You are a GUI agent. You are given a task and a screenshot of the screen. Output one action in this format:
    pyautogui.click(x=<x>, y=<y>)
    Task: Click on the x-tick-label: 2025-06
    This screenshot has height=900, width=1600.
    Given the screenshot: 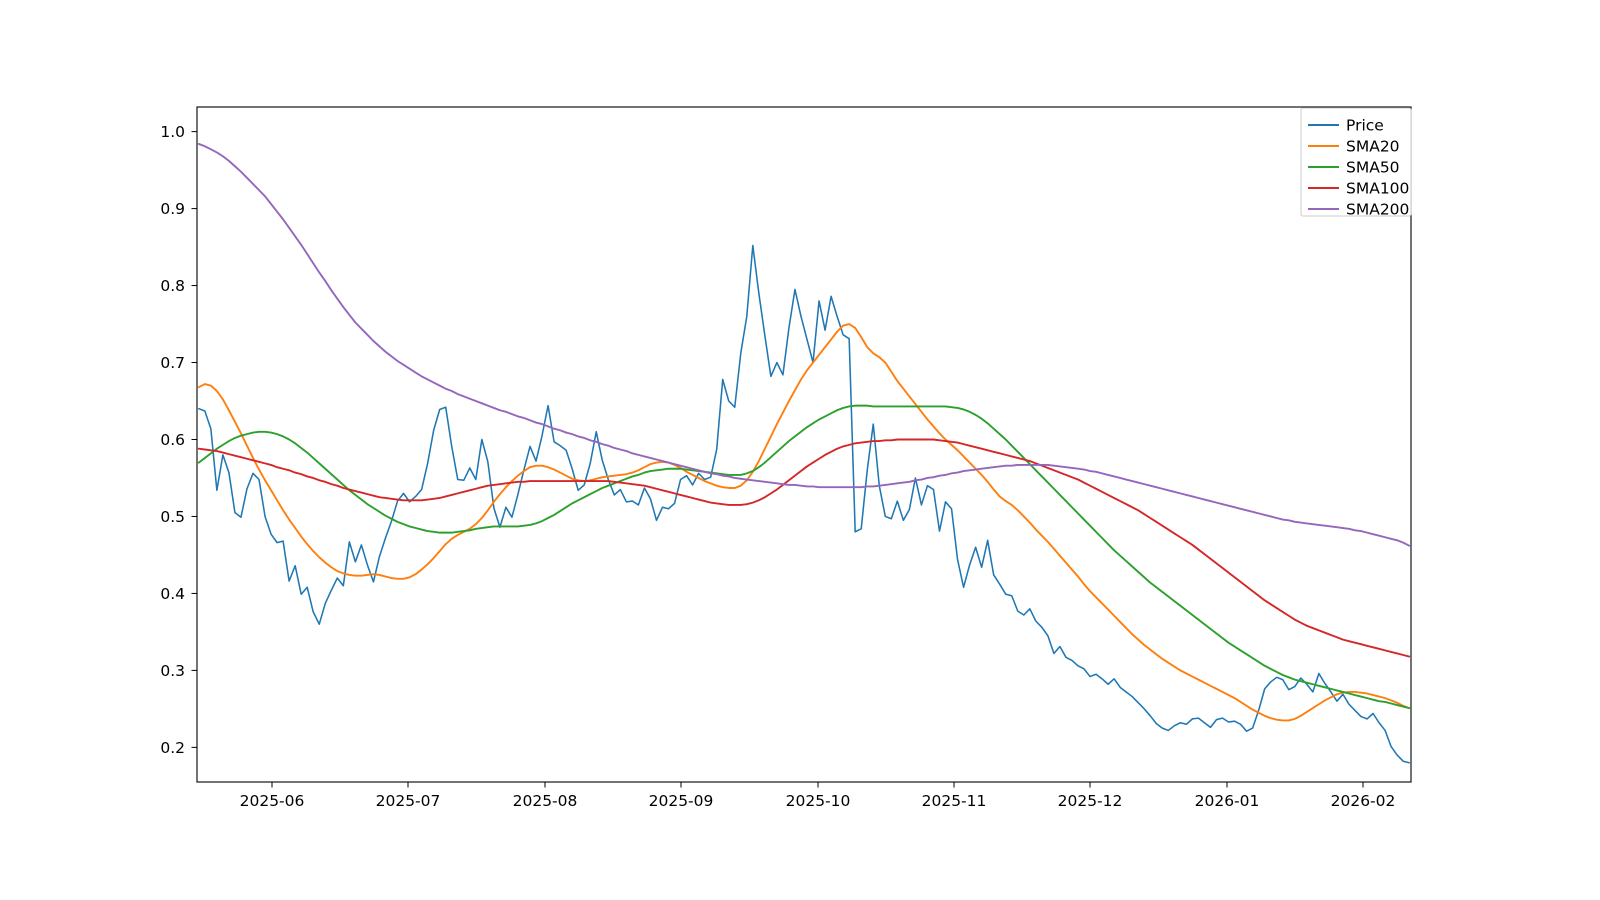 What is the action you would take?
    pyautogui.click(x=272, y=801)
    